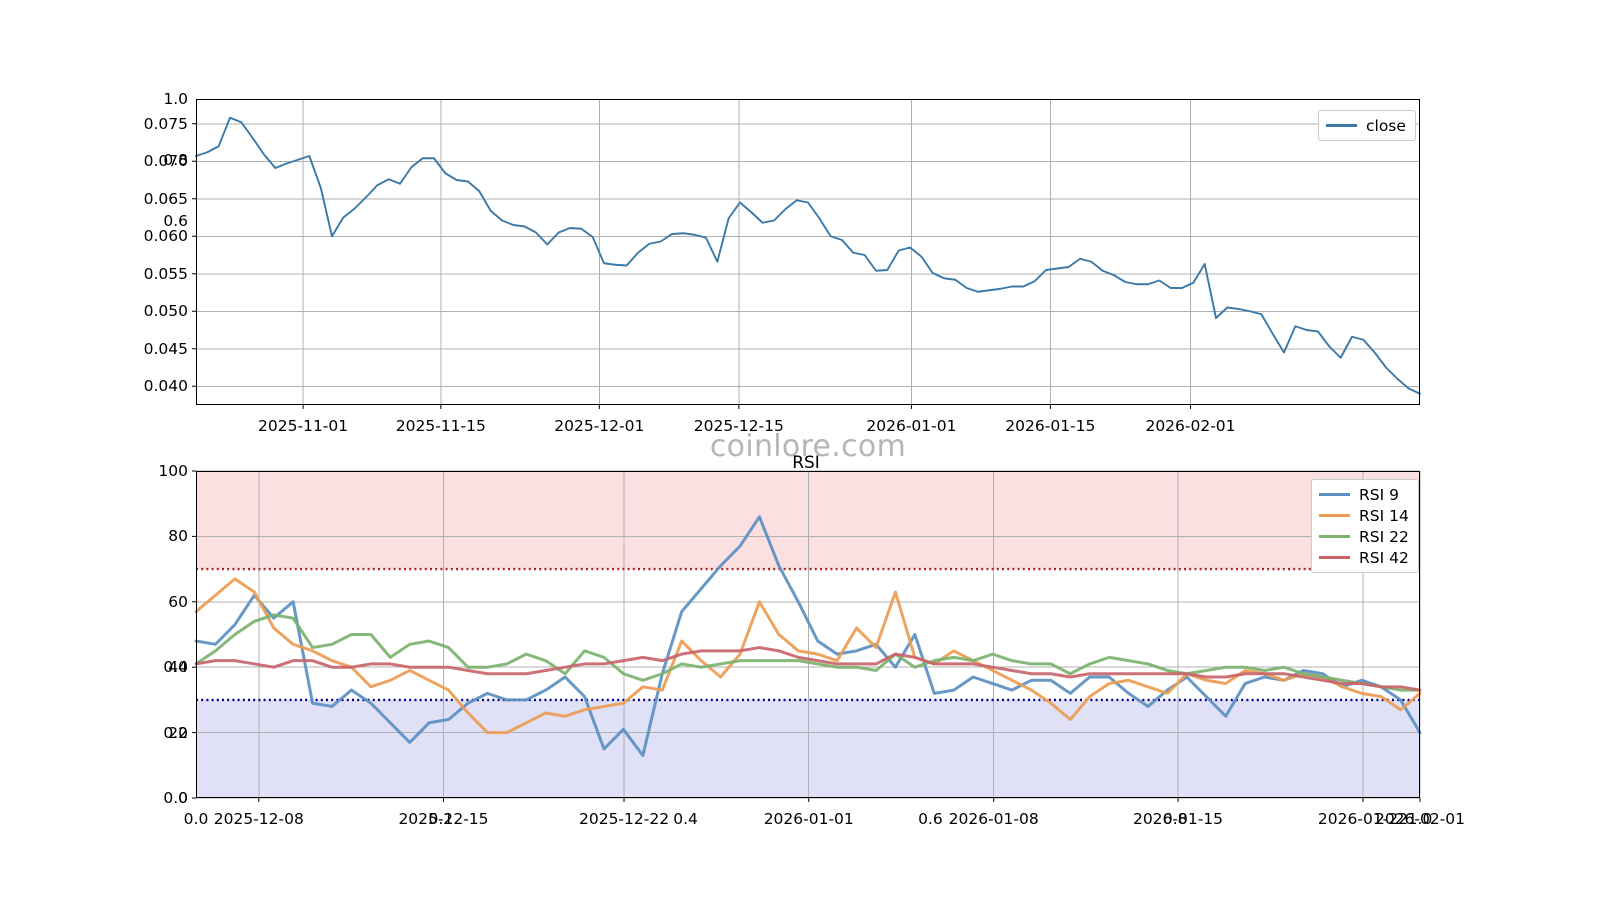 This screenshot has width=1600, height=900. What do you see at coordinates (930, 819) in the screenshot?
I see `rsi-x-overlay-tick-label: 0.6` at bounding box center [930, 819].